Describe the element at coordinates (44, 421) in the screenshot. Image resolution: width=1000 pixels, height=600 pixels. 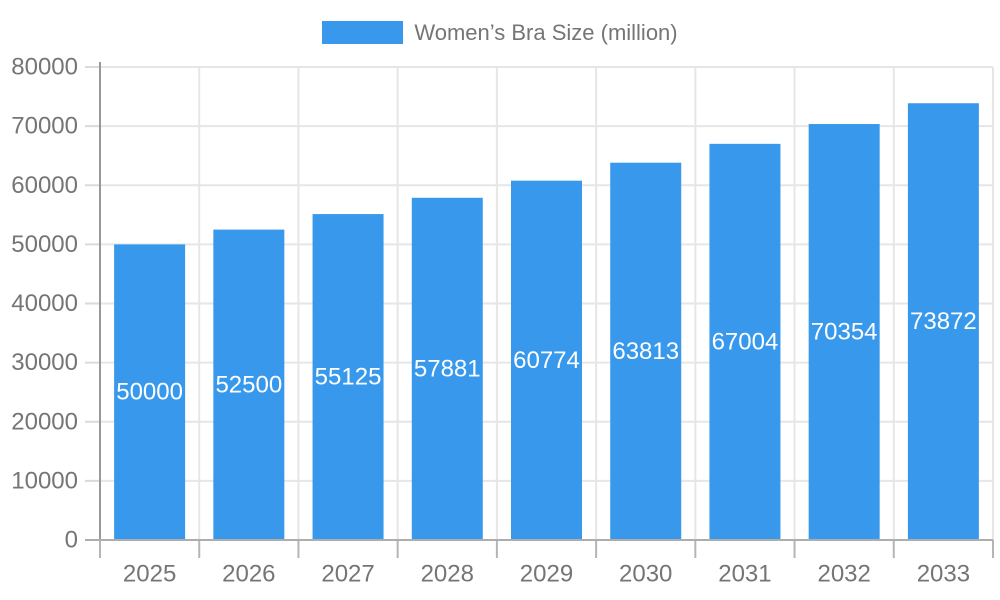
I see `y-axis-label: 20000` at that location.